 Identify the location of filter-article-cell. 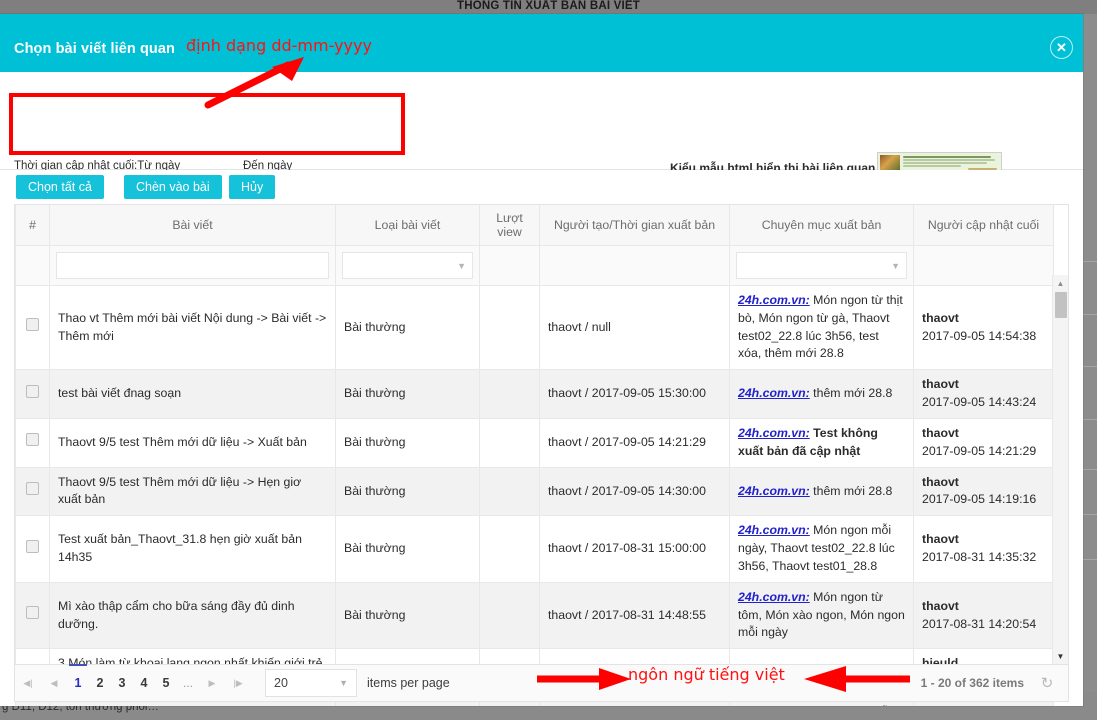
(192, 265).